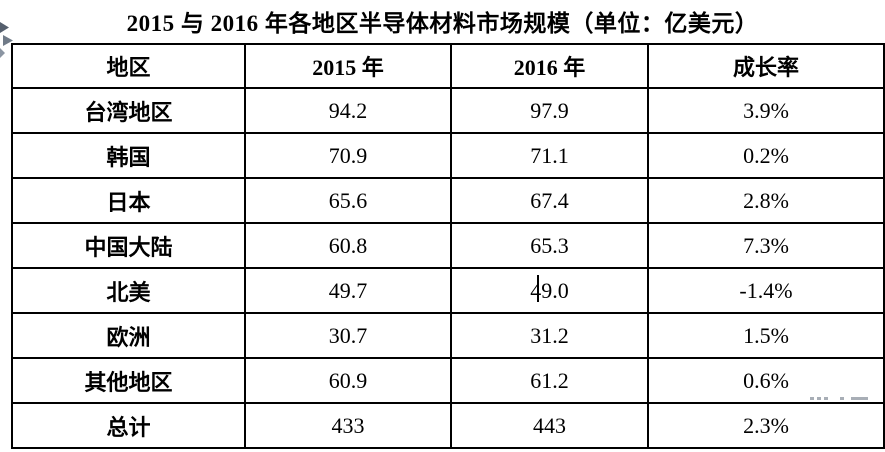 This screenshot has width=885, height=452. What do you see at coordinates (7, 40) in the screenshot?
I see `table-move-handle-icon` at bounding box center [7, 40].